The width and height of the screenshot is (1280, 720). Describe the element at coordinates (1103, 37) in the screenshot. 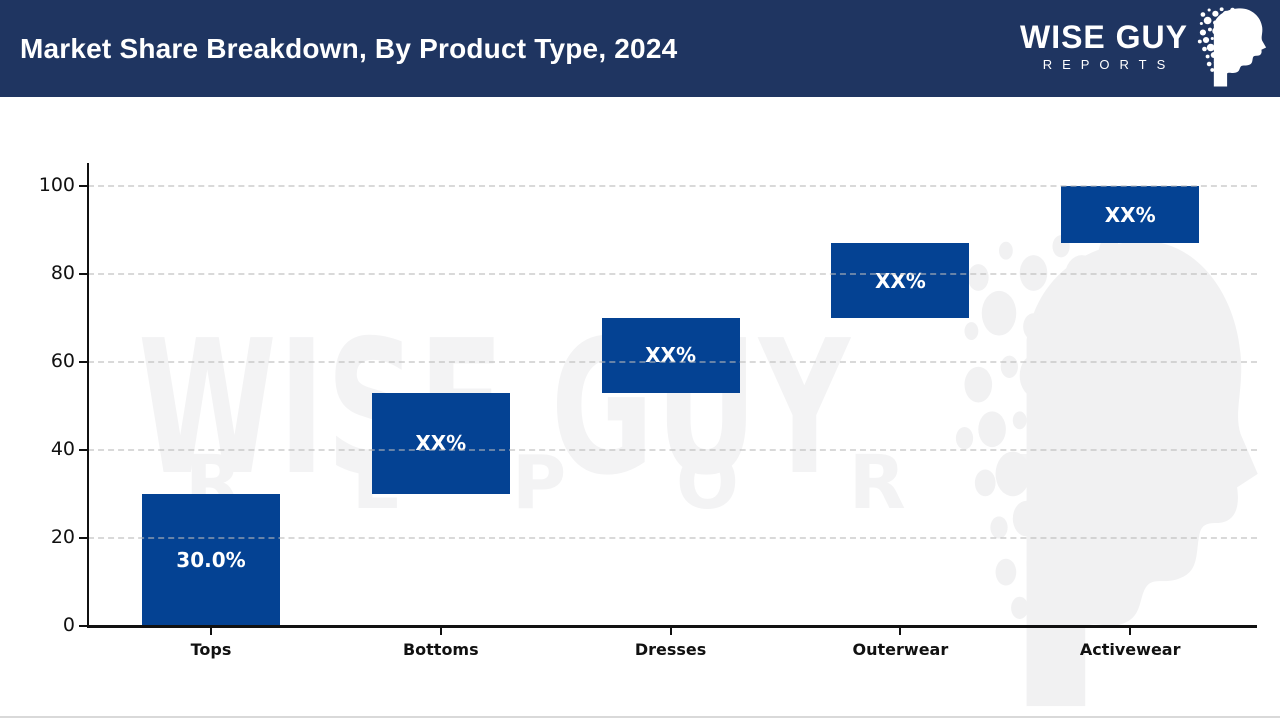

I see `brand-name: WISE GUY` at that location.